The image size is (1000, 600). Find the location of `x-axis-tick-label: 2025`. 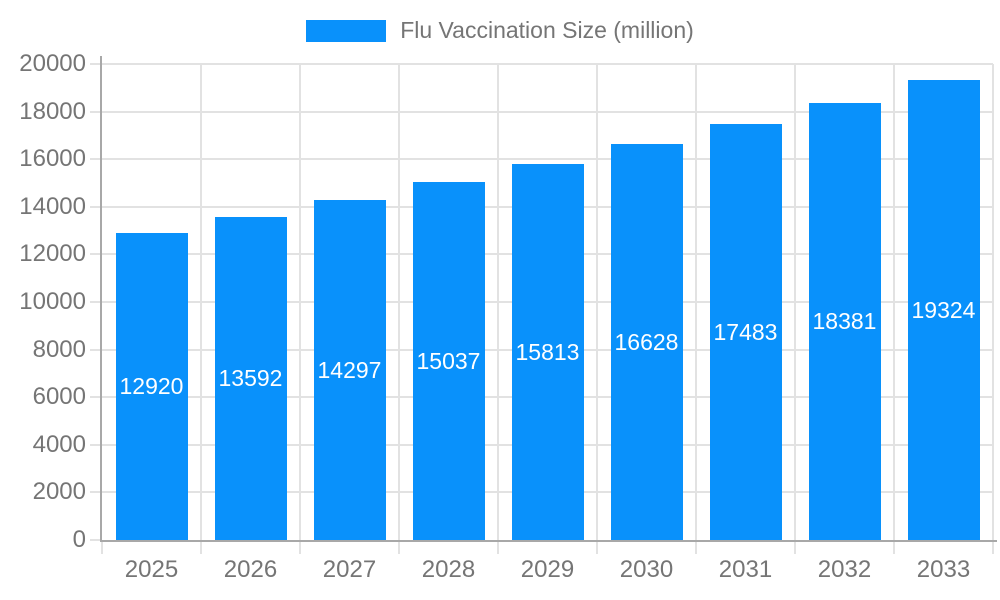

x-axis-tick-label: 2025 is located at coordinates (151, 569).